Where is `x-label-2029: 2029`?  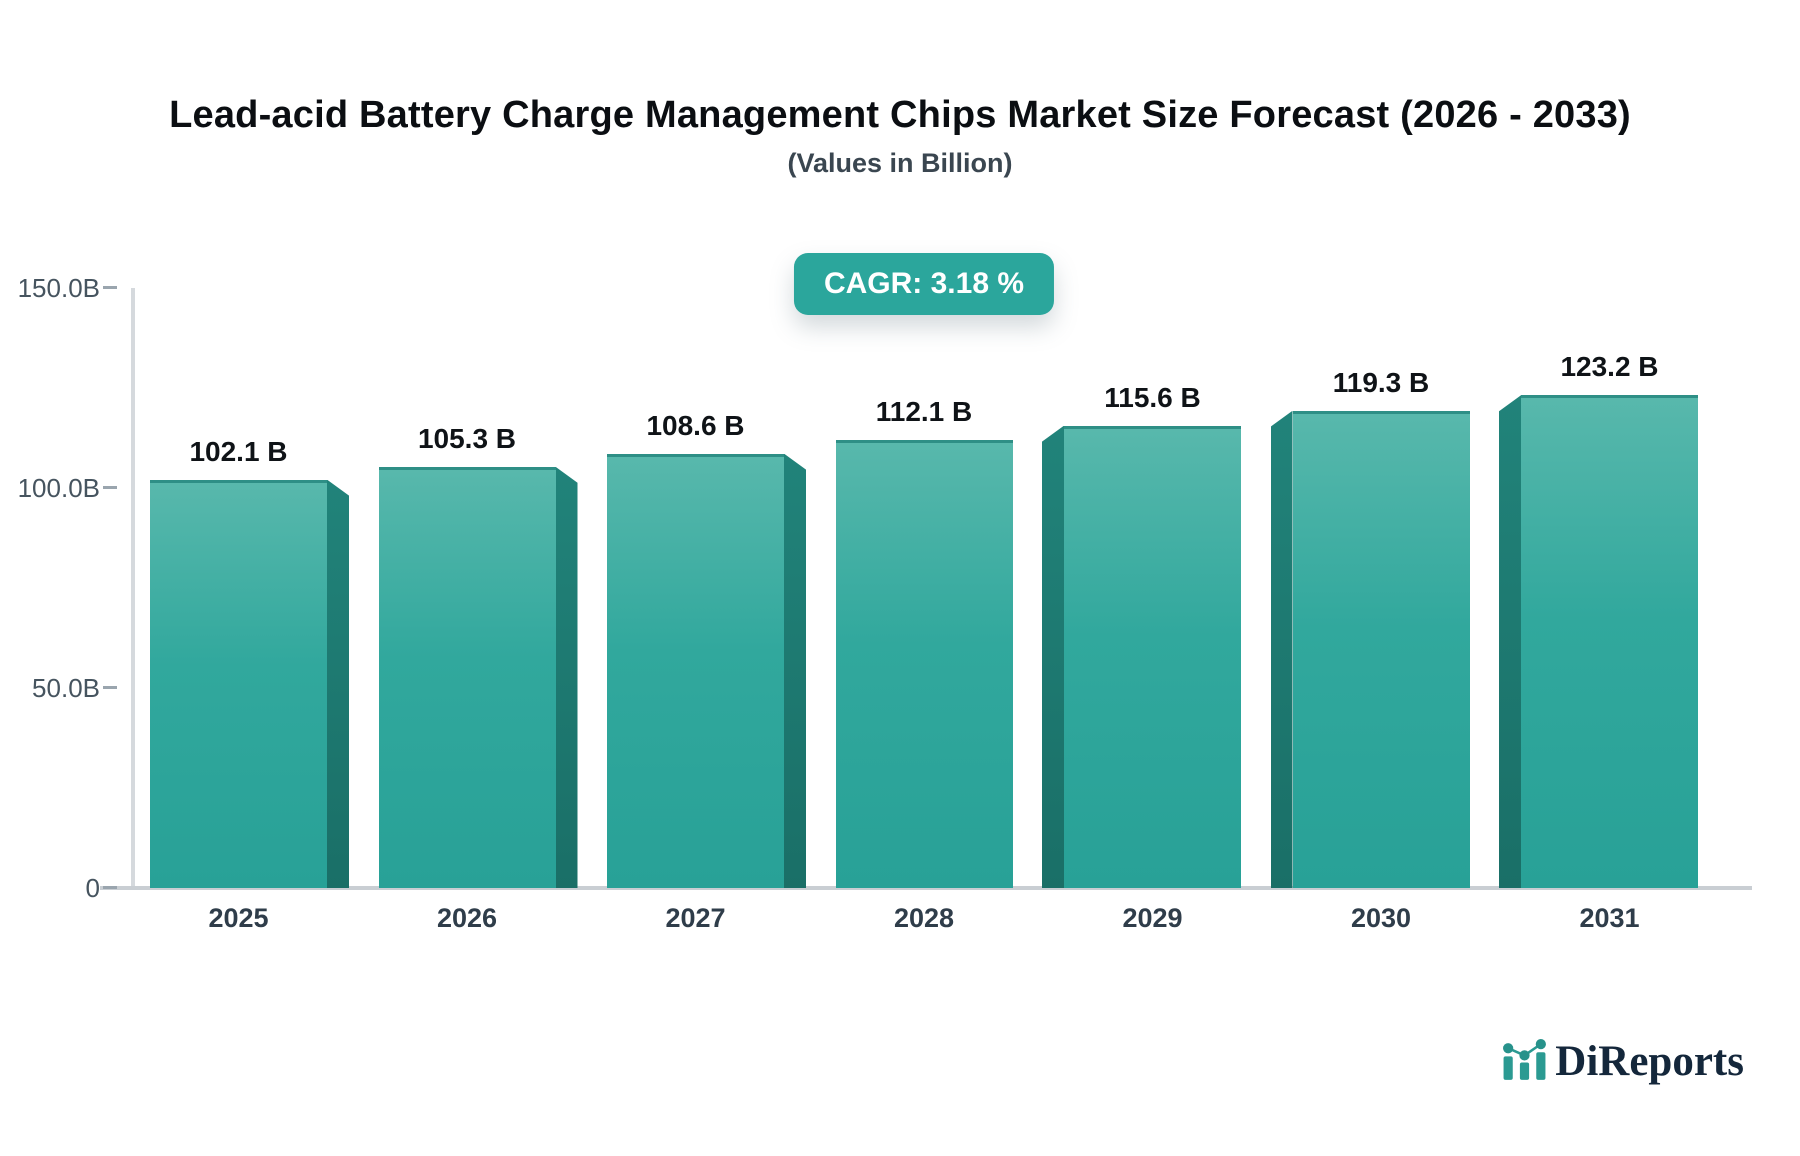
x-label-2029: 2029 is located at coordinates (1152, 918).